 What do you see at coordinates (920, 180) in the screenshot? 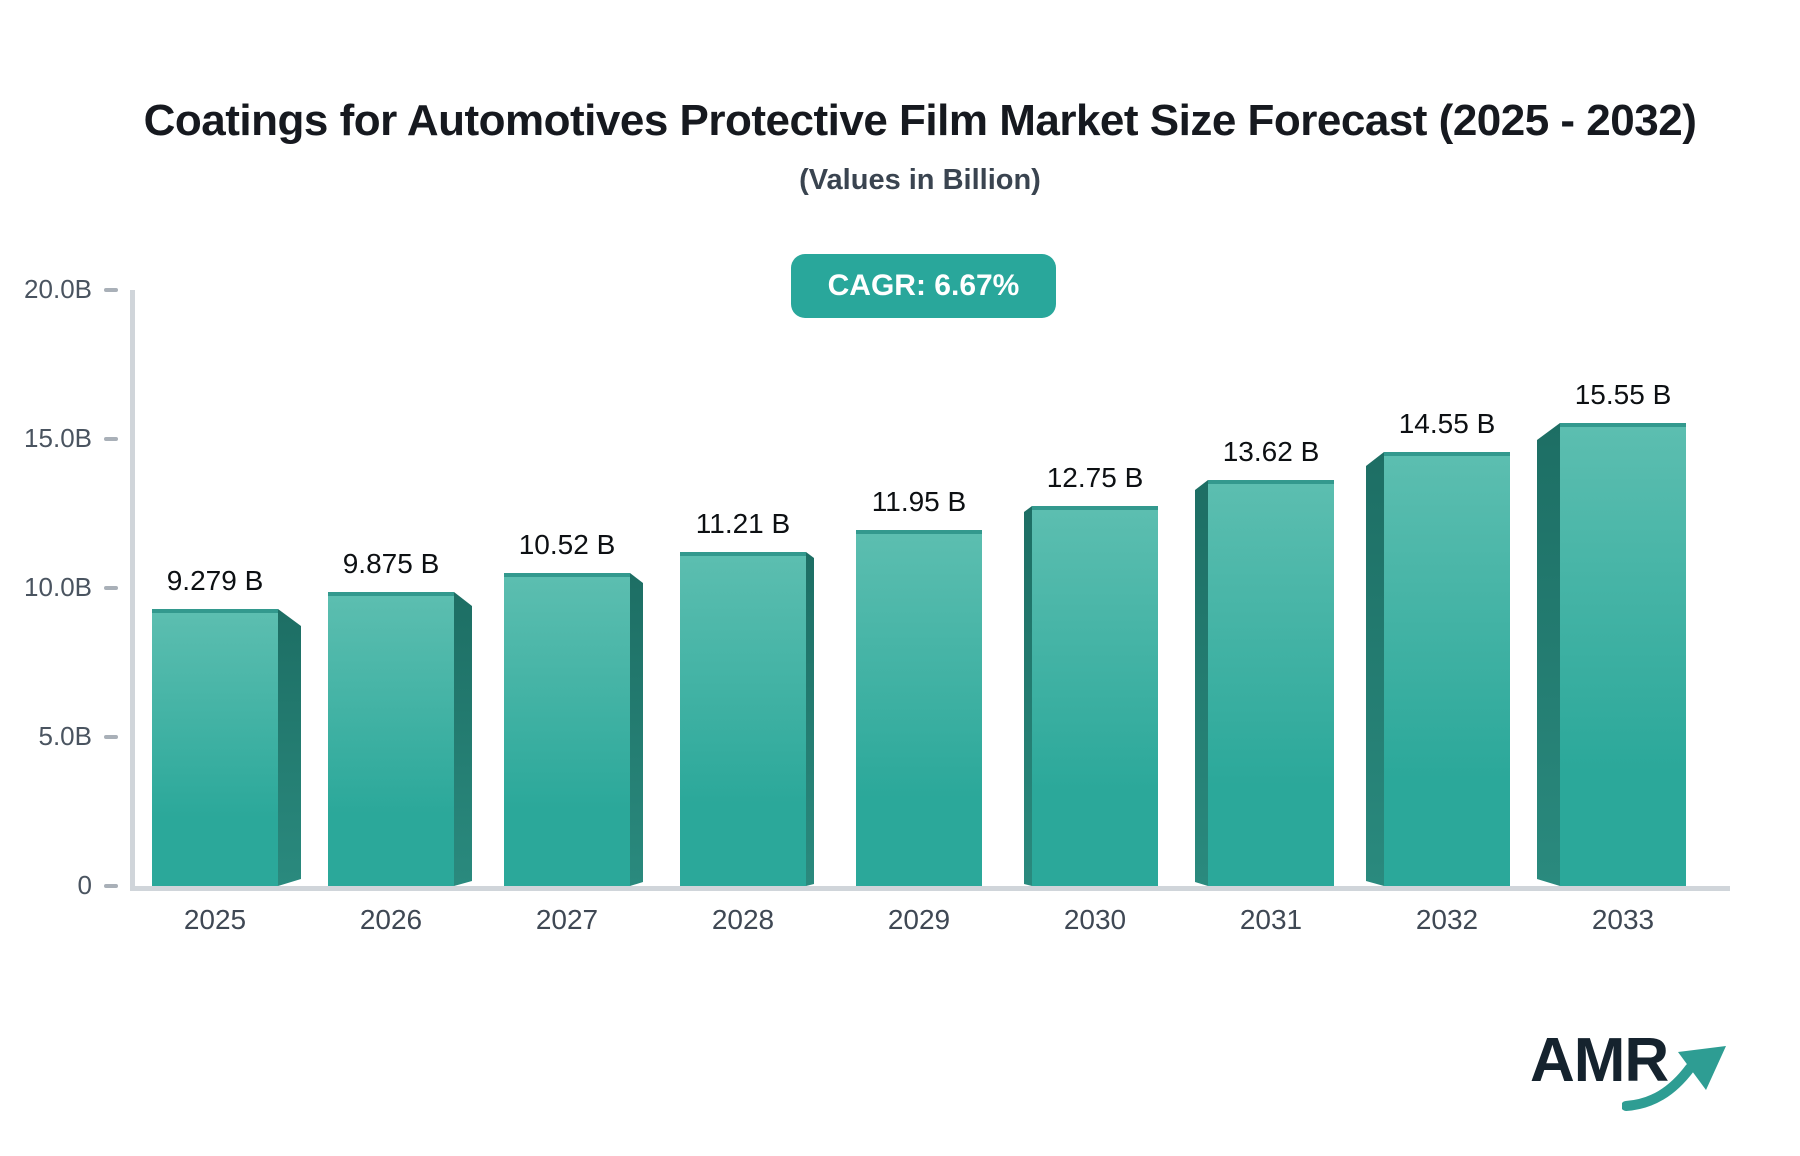
I see `chart-subtitle: (Values in Billion)` at bounding box center [920, 180].